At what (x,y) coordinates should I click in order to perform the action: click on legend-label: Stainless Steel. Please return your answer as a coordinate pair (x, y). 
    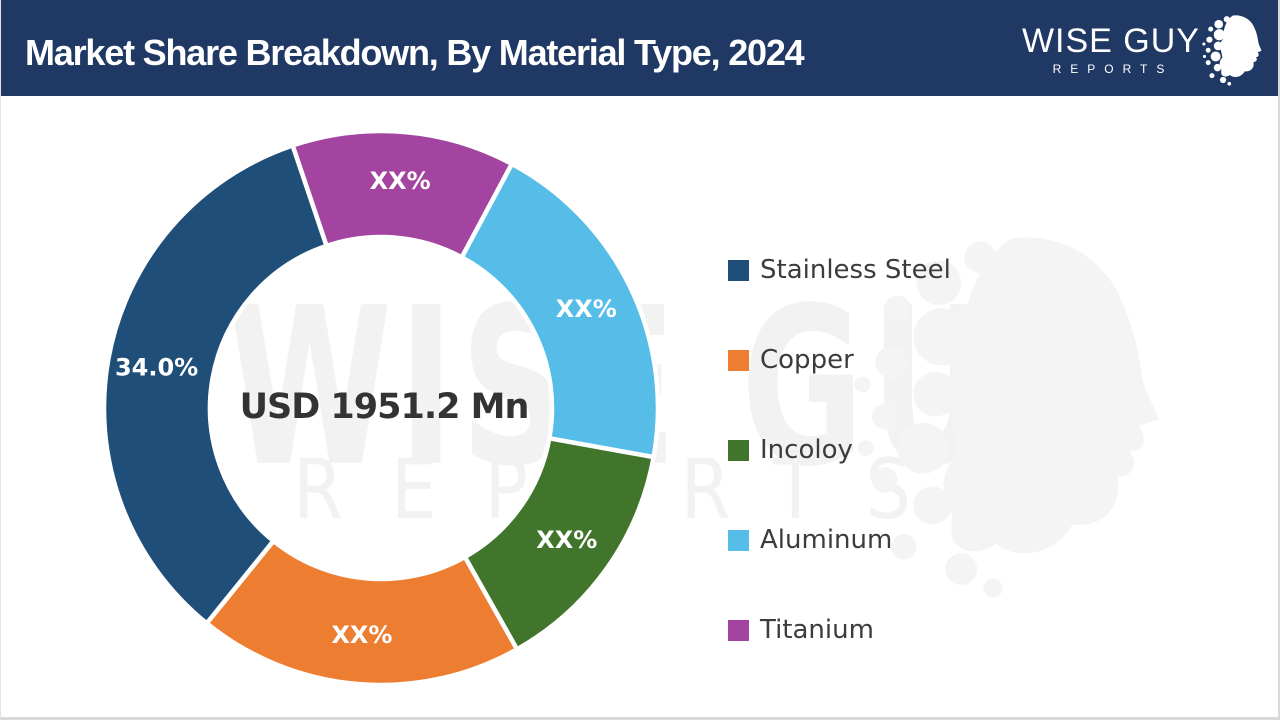
    Looking at the image, I should click on (855, 270).